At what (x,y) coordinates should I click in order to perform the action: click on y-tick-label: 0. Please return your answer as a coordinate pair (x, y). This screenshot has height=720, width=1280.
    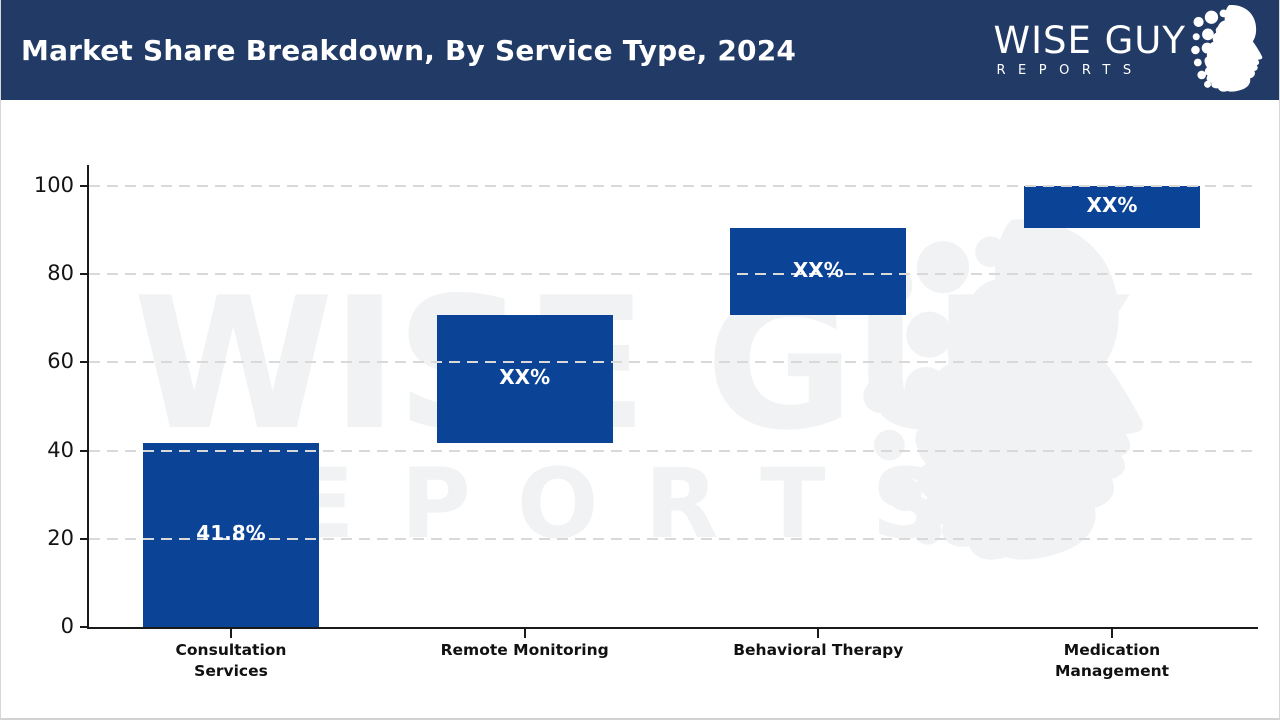
    Looking at the image, I should click on (67, 626).